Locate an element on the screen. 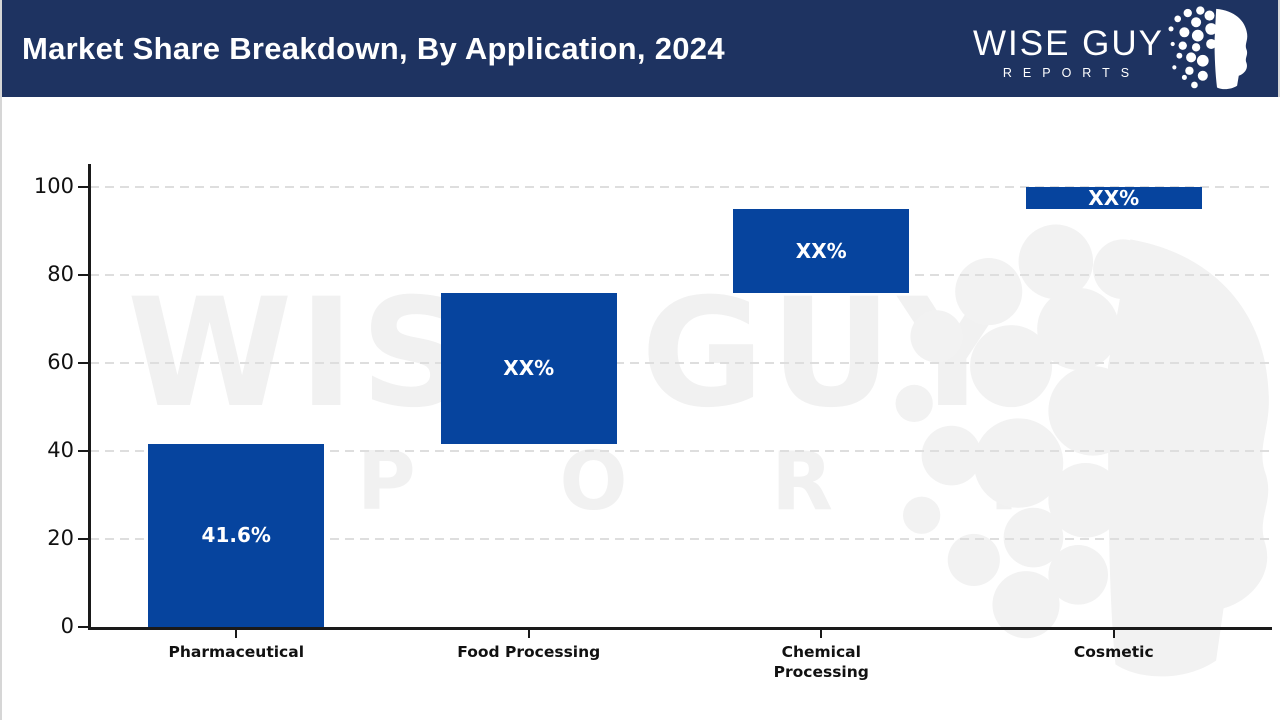 This screenshot has width=1280, height=720. category-label-3: Cosmetic is located at coordinates (1113, 652).